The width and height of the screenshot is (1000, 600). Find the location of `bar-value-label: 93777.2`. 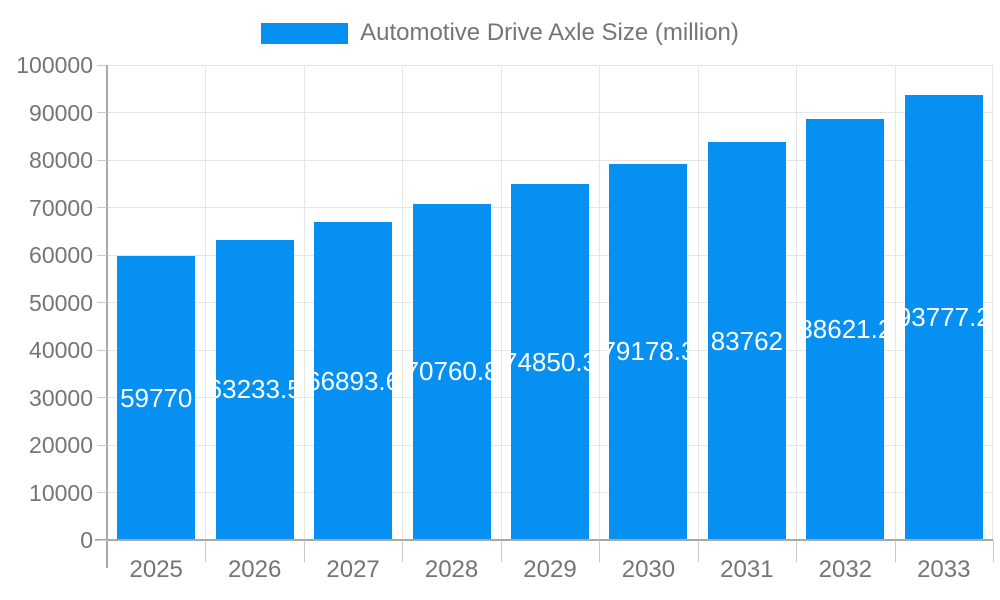

bar-value-label: 93777.2 is located at coordinates (944, 316).